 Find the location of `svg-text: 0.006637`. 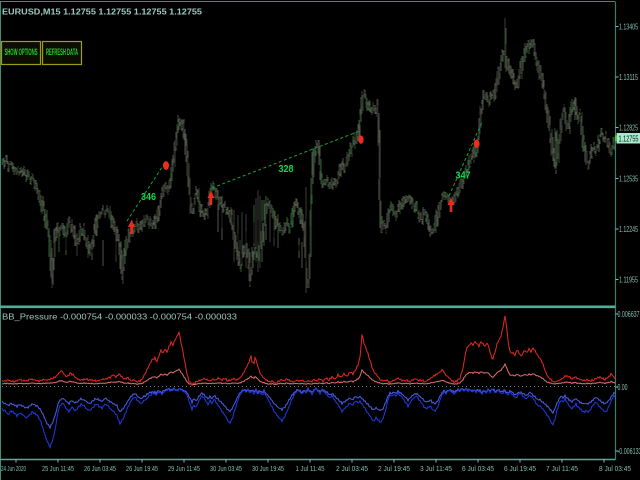

svg-text: 0.006637 is located at coordinates (629, 314).